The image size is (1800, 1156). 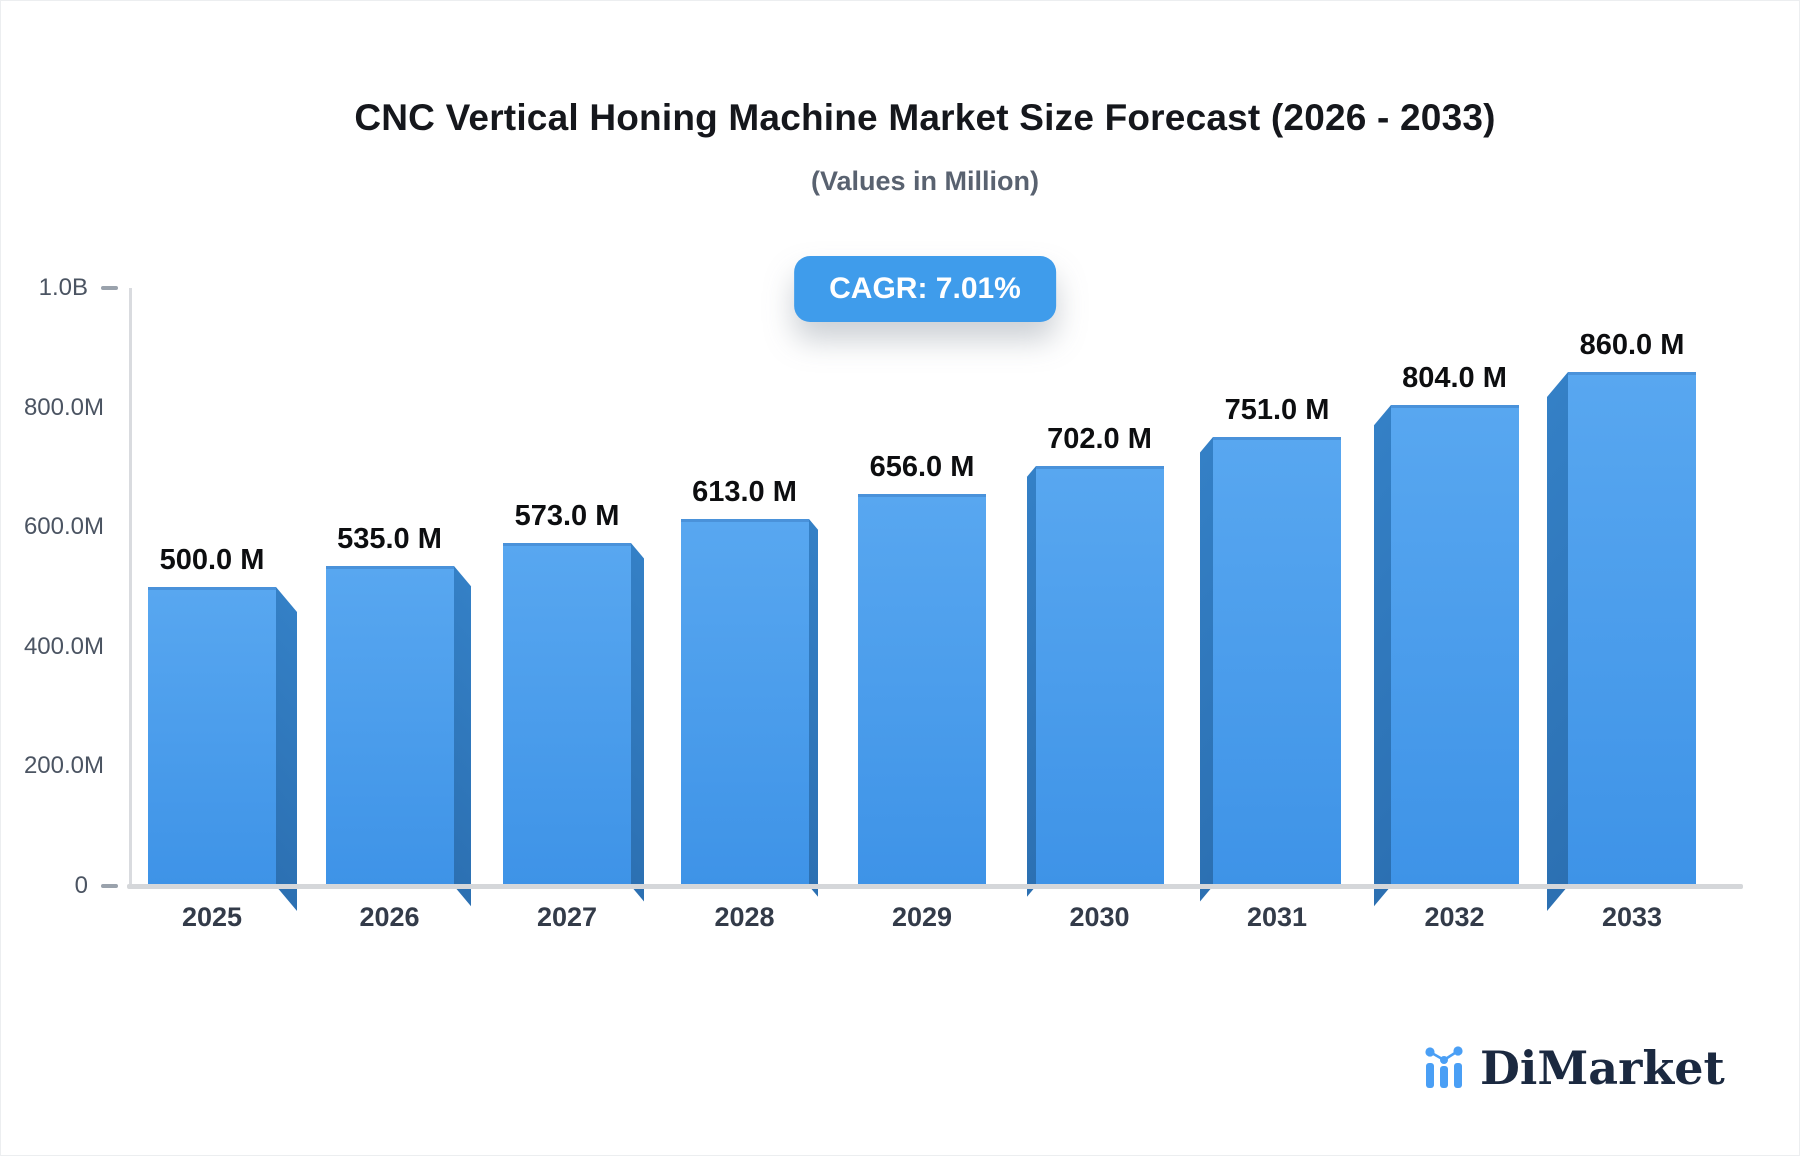 I want to click on brand-logo: DiMarket, so click(x=1572, y=1067).